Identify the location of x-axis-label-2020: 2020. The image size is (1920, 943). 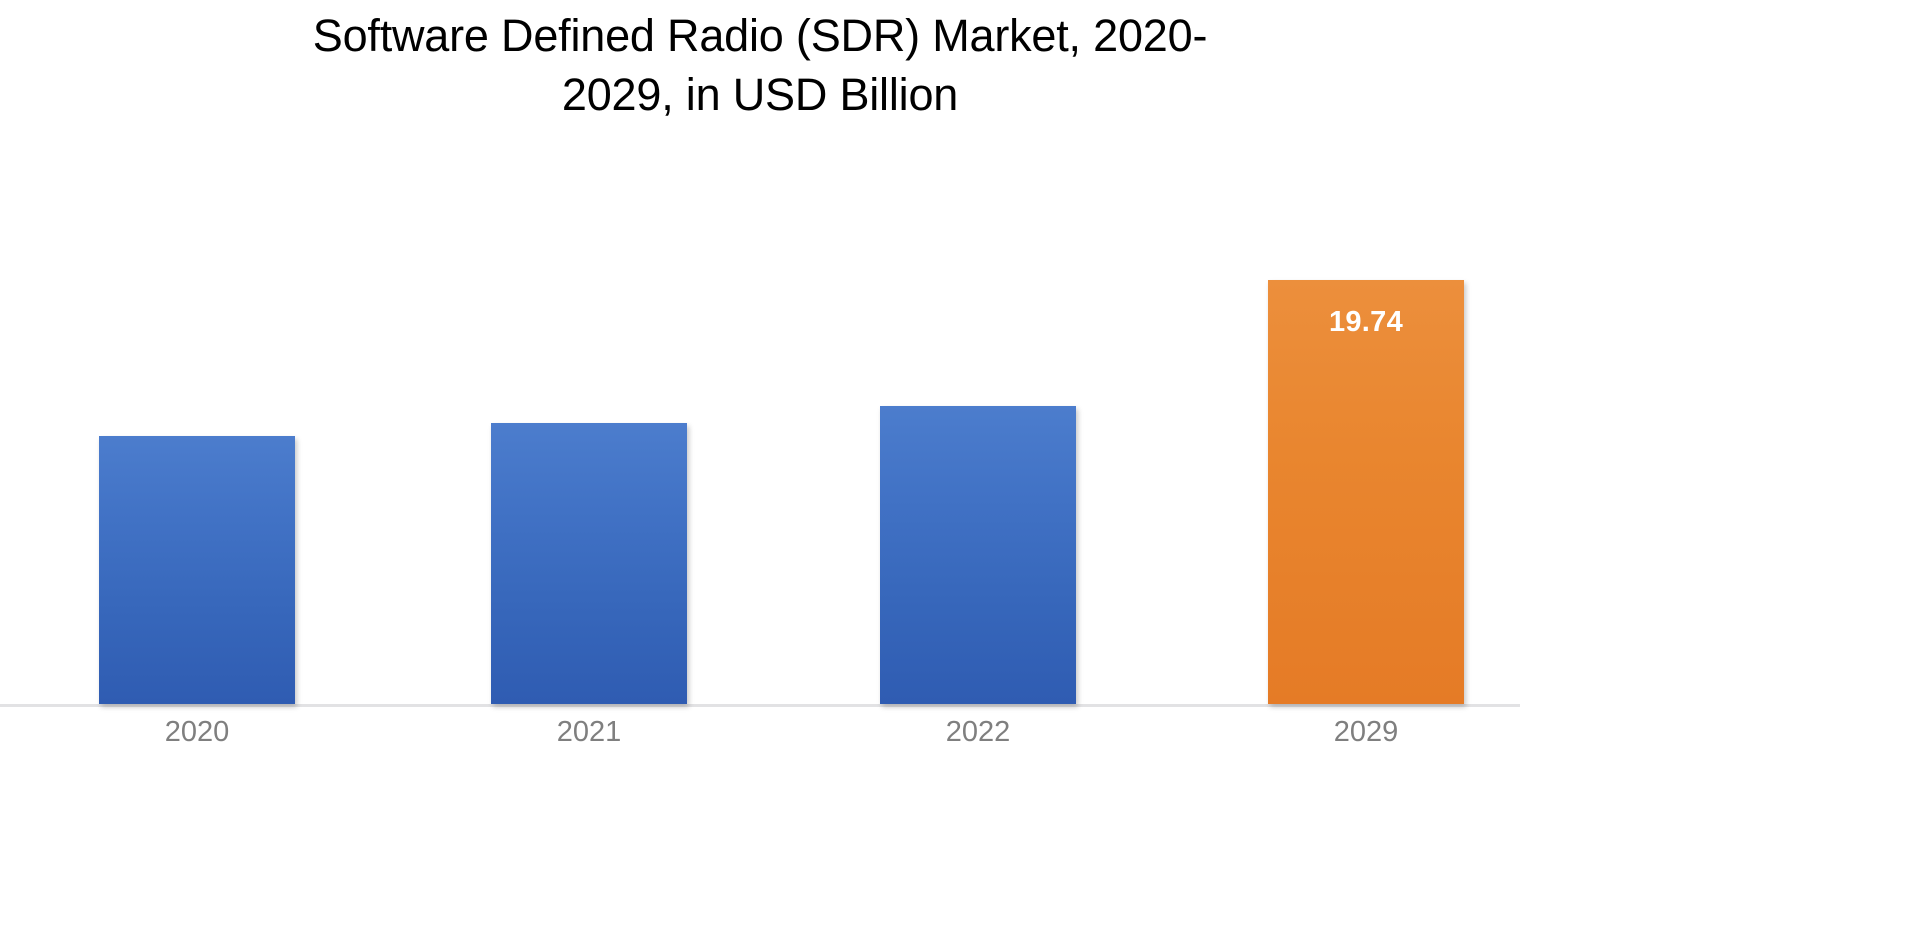
(197, 732).